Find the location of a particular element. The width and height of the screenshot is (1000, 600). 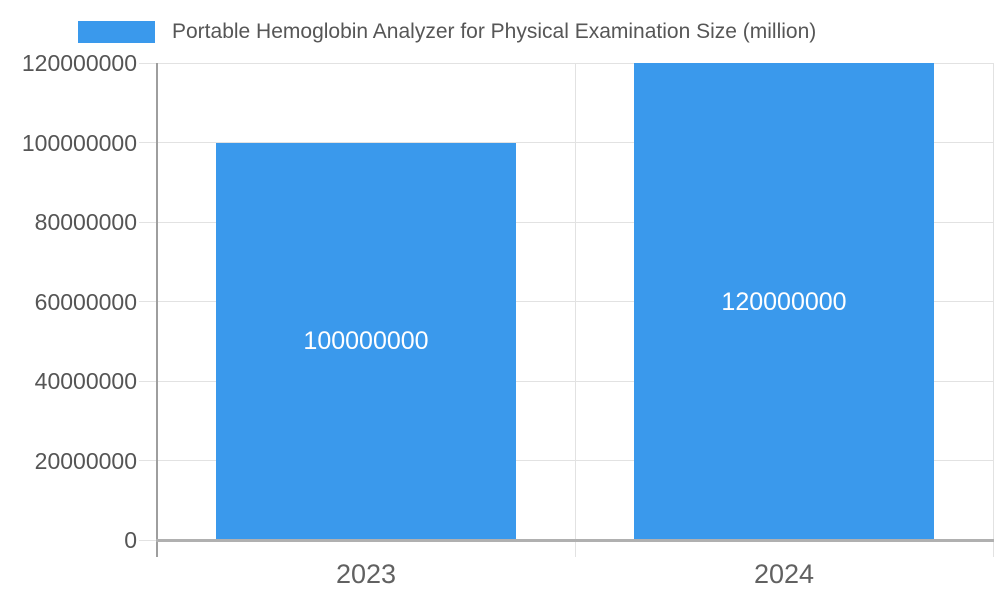

bar-value-label: 100000000 is located at coordinates (366, 341).